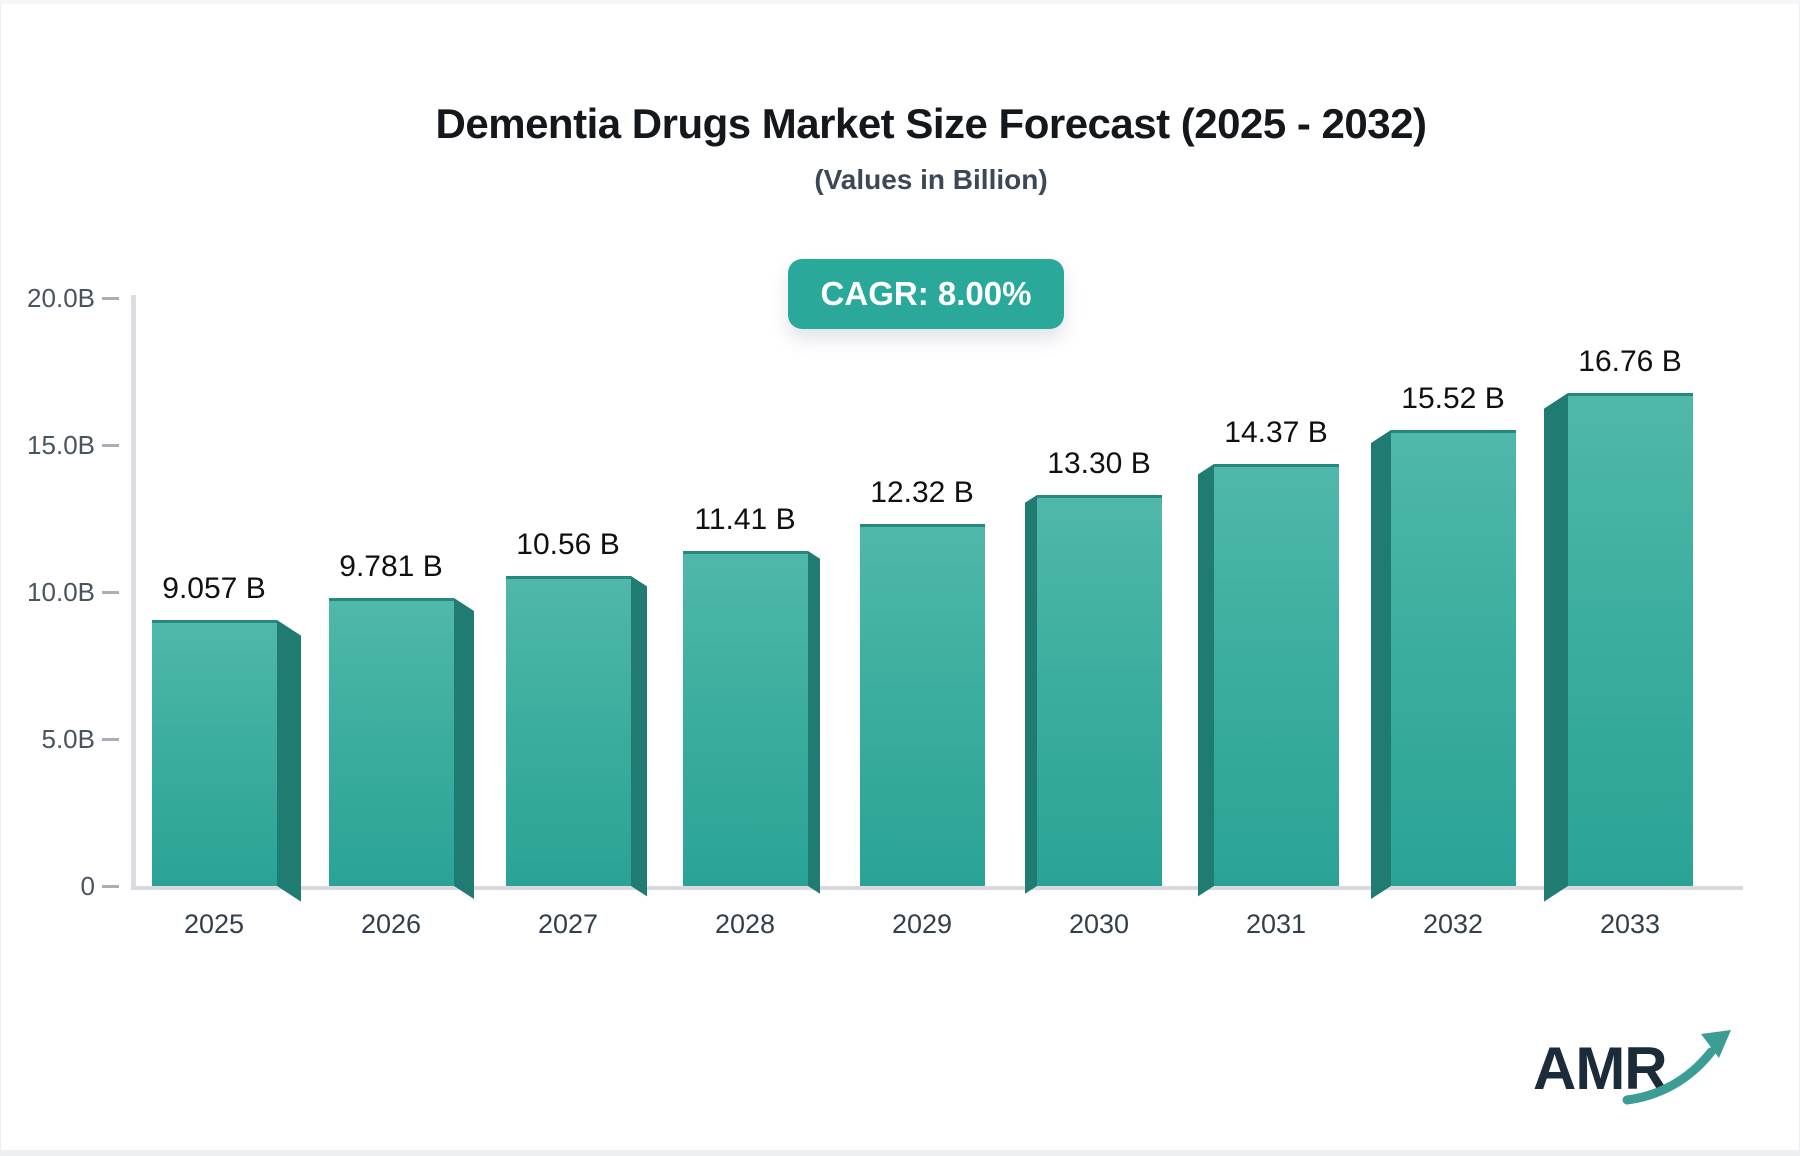  Describe the element at coordinates (1205, 680) in the screenshot. I see `bar-side-face-2031` at that location.